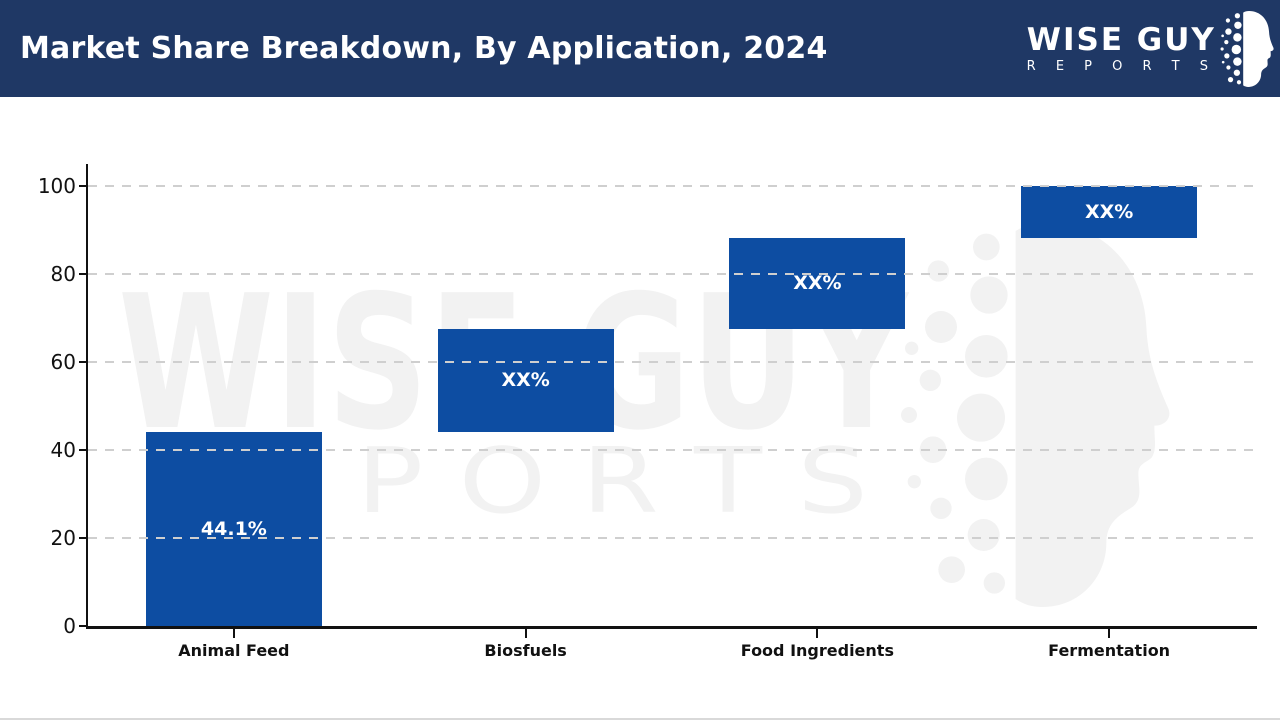 The height and width of the screenshot is (720, 1280). I want to click on bar-animal-feed: 44.1%, so click(233, 528).